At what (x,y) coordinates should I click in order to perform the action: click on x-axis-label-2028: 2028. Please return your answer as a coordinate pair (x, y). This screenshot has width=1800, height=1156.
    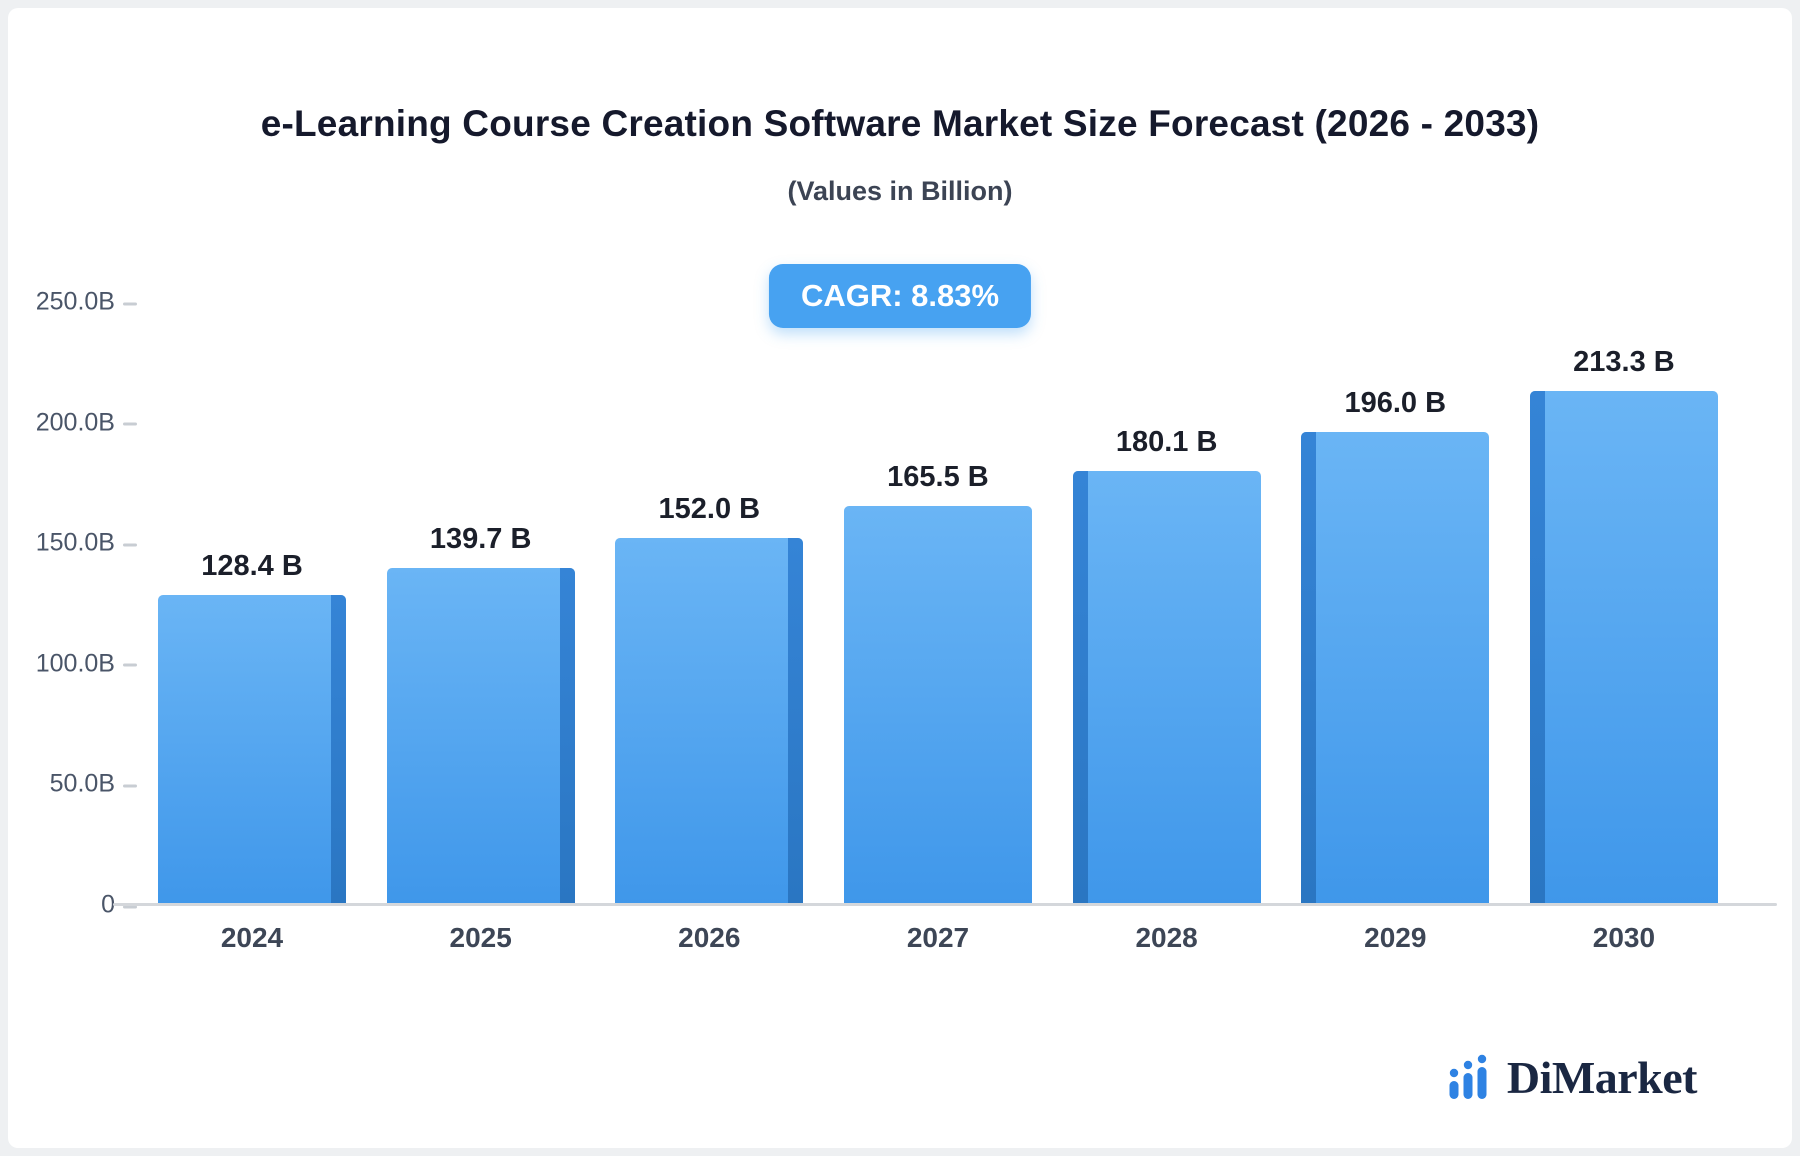
    Looking at the image, I should click on (1166, 937).